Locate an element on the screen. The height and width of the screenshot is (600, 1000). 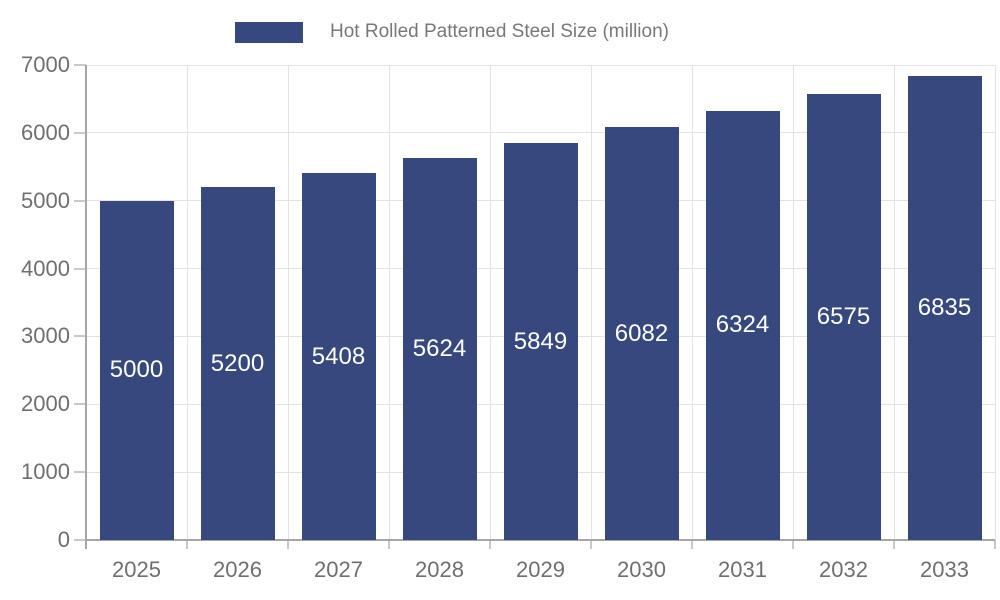
bar-value-label: 5624 is located at coordinates (439, 349).